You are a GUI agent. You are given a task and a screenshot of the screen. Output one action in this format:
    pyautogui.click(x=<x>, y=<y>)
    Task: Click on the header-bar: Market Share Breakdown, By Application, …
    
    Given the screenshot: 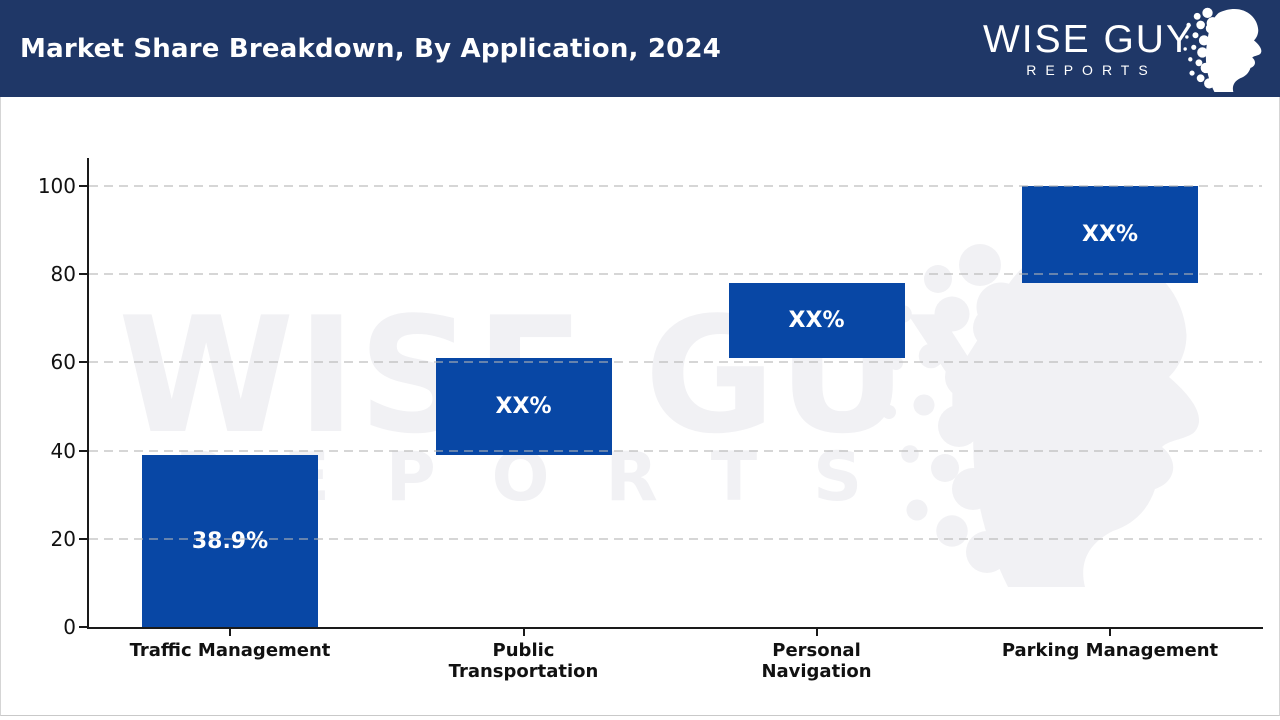 What is the action you would take?
    pyautogui.click(x=640, y=48)
    